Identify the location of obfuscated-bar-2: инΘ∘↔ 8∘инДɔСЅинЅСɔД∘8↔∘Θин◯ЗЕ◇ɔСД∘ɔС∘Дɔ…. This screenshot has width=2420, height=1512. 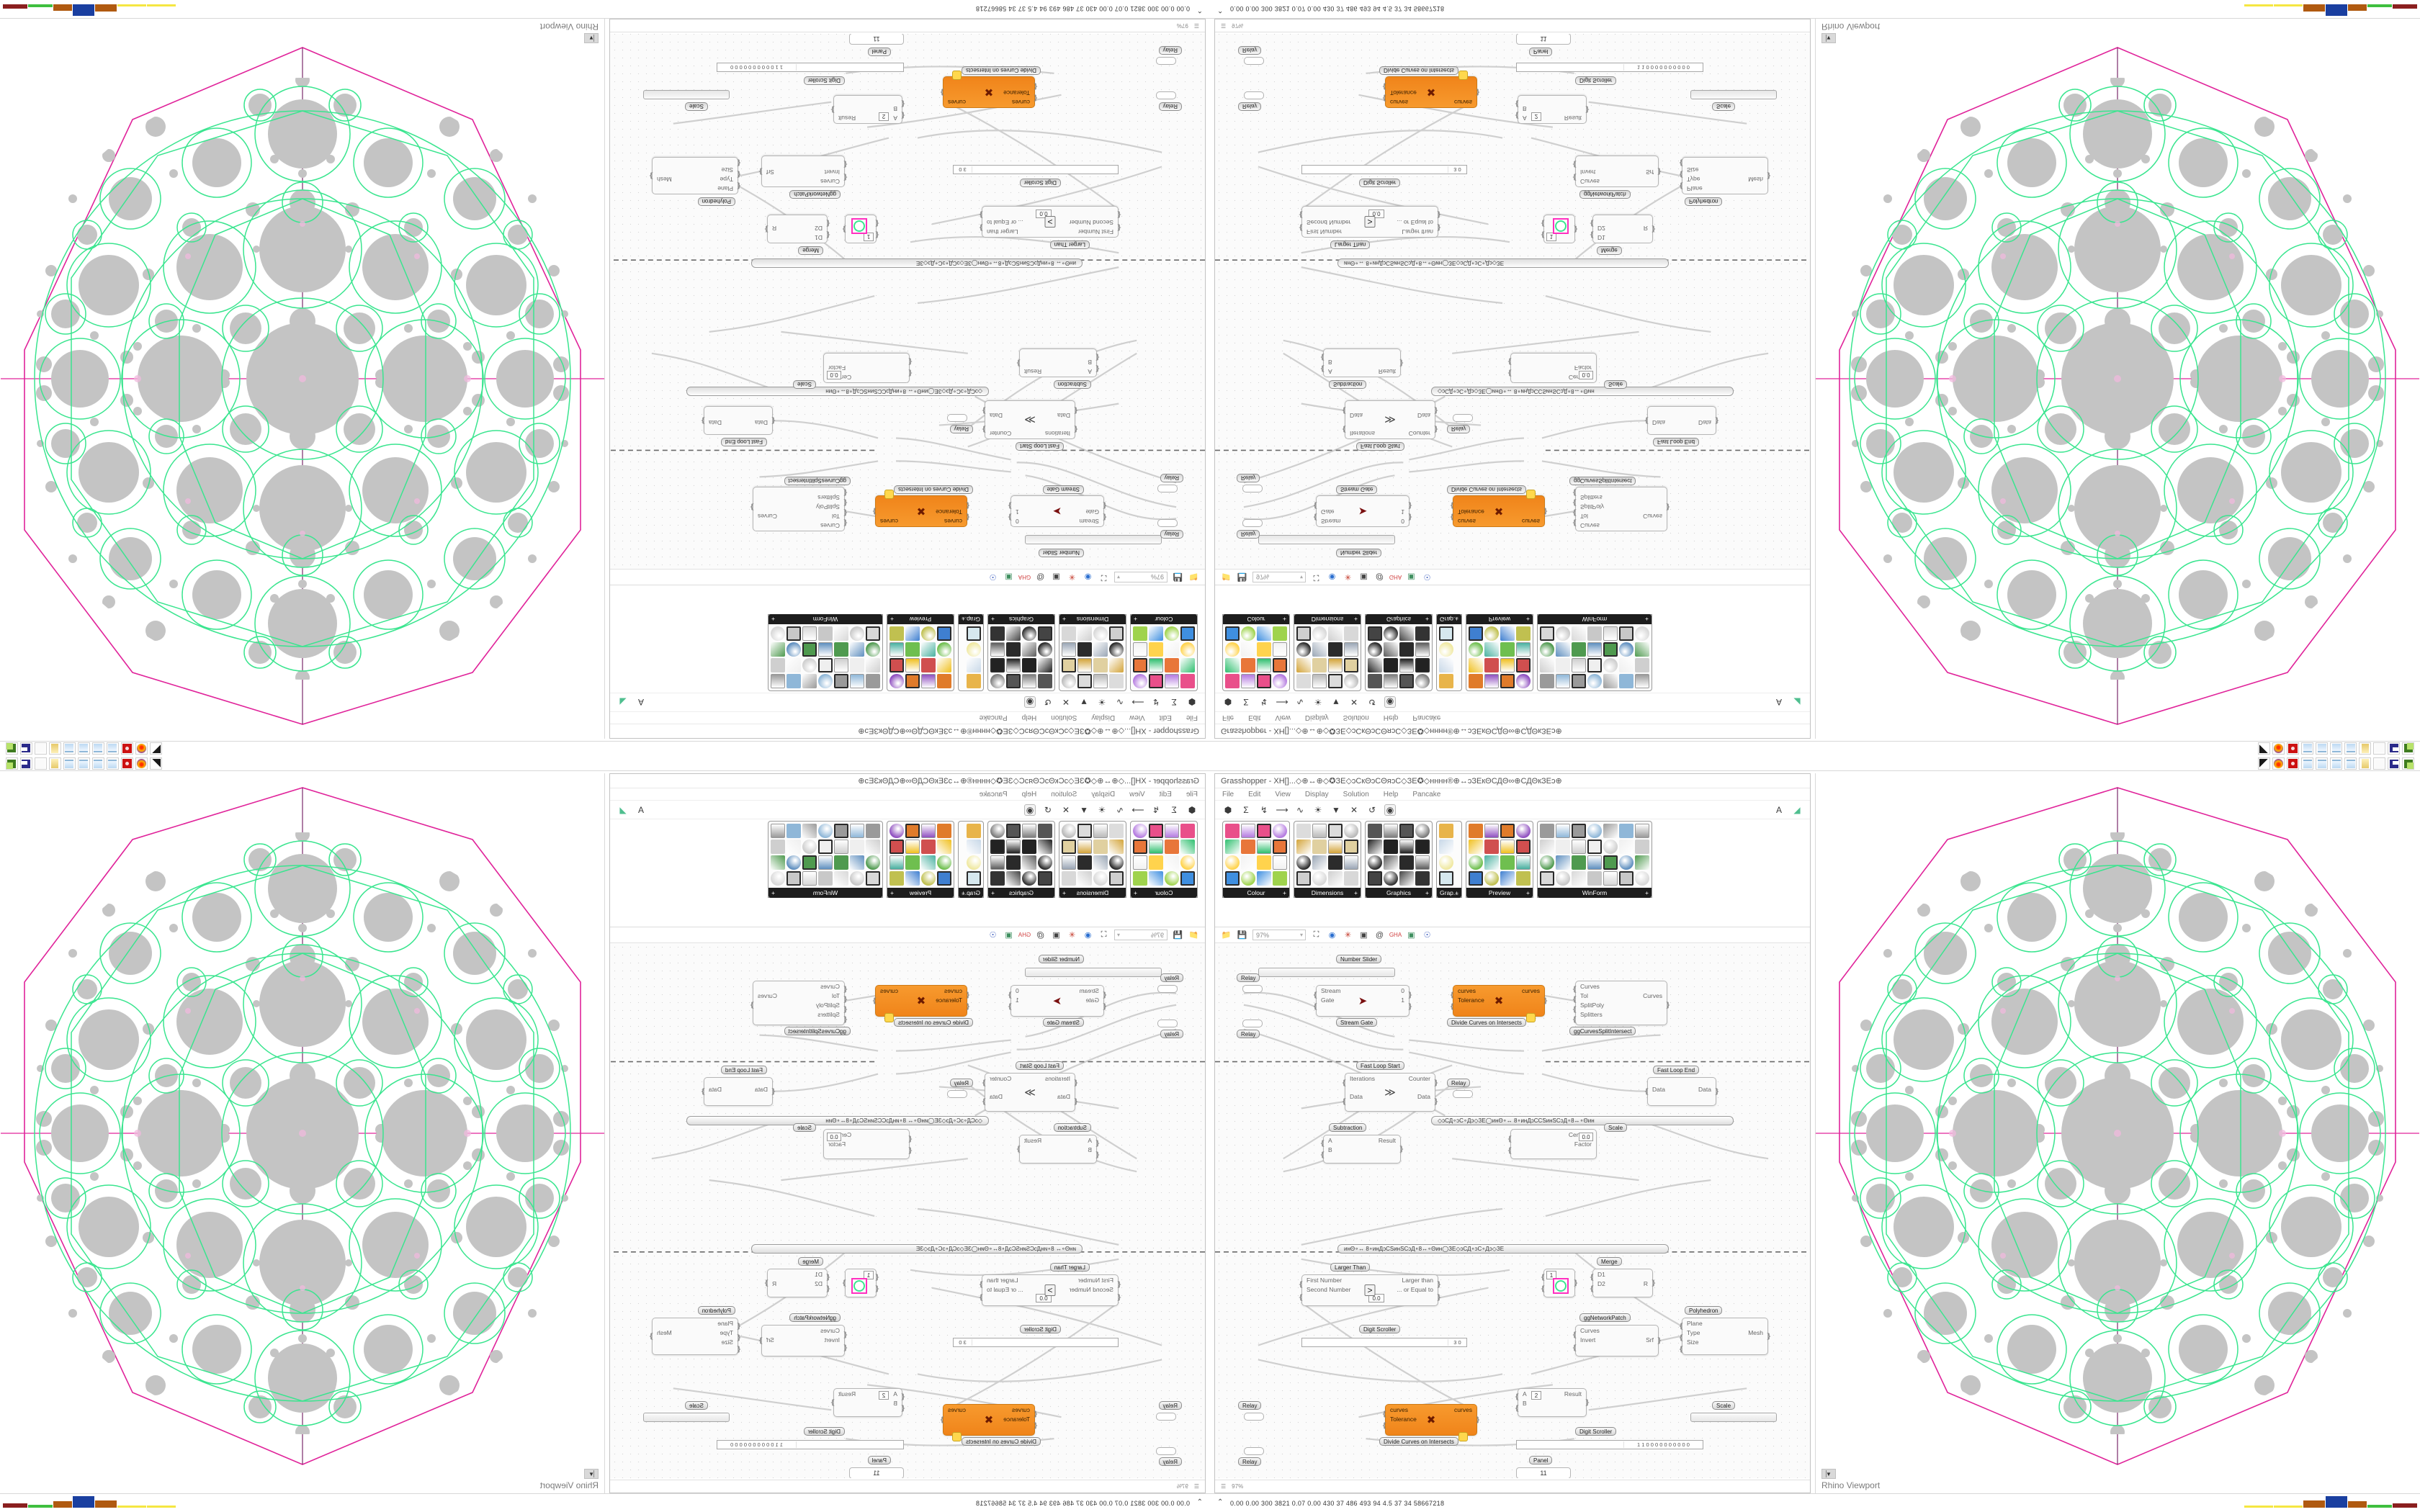
(917, 1249).